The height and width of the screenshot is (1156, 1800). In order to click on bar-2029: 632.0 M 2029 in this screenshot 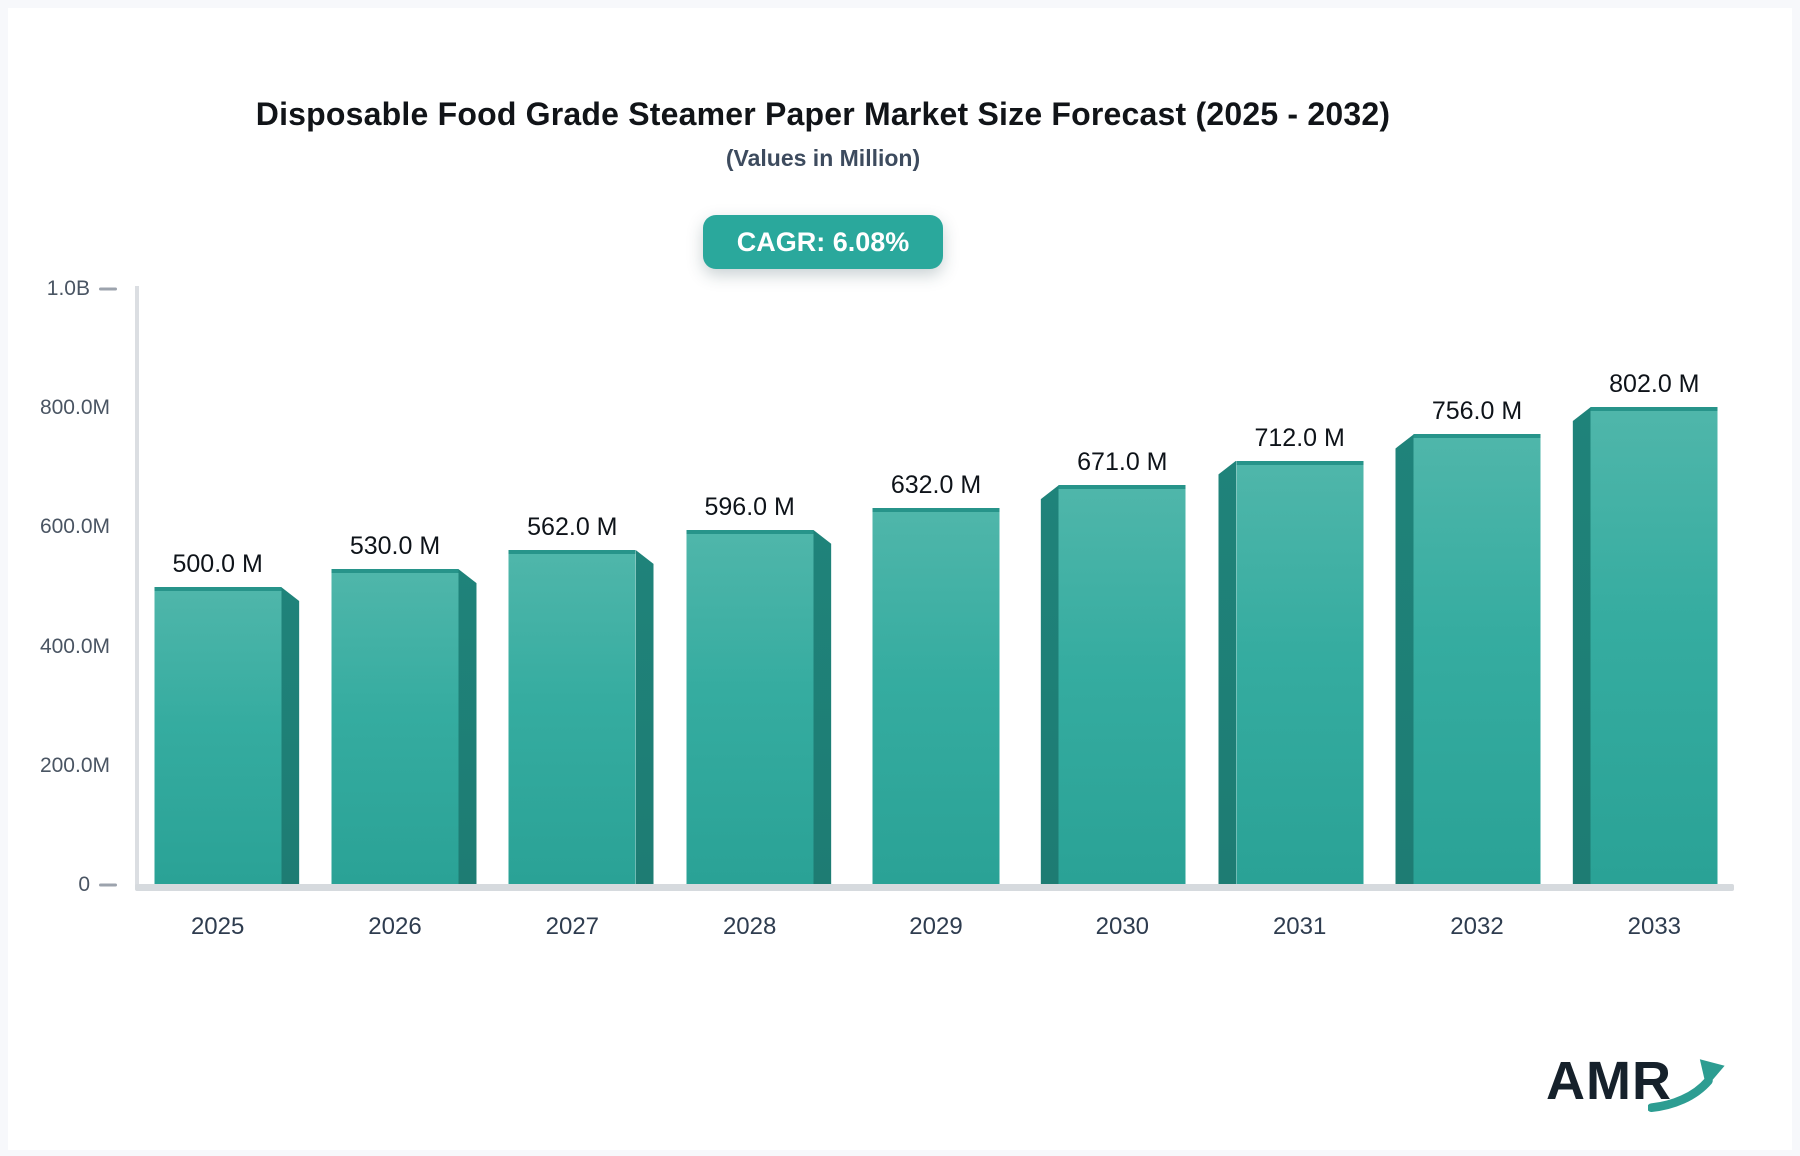, I will do `click(936, 705)`.